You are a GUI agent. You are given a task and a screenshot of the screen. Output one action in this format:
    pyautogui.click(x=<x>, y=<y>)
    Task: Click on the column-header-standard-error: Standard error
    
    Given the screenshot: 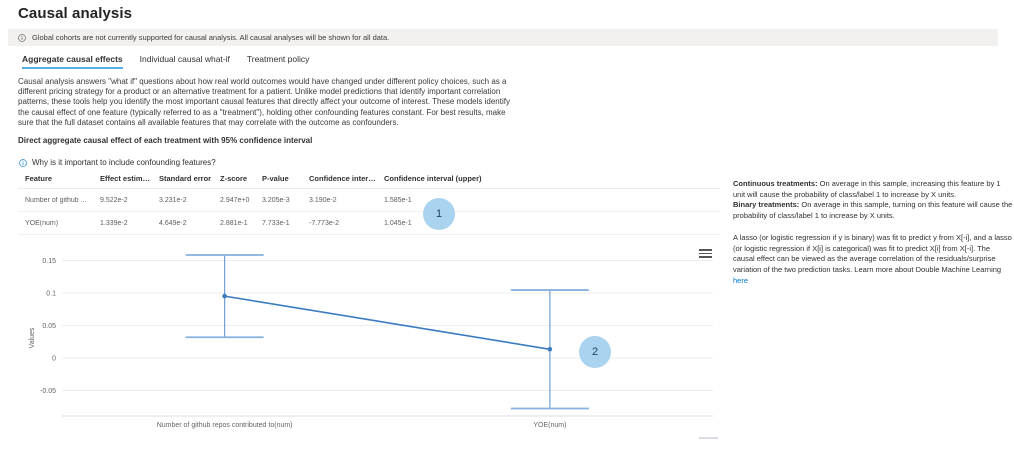 What is the action you would take?
    pyautogui.click(x=185, y=178)
    